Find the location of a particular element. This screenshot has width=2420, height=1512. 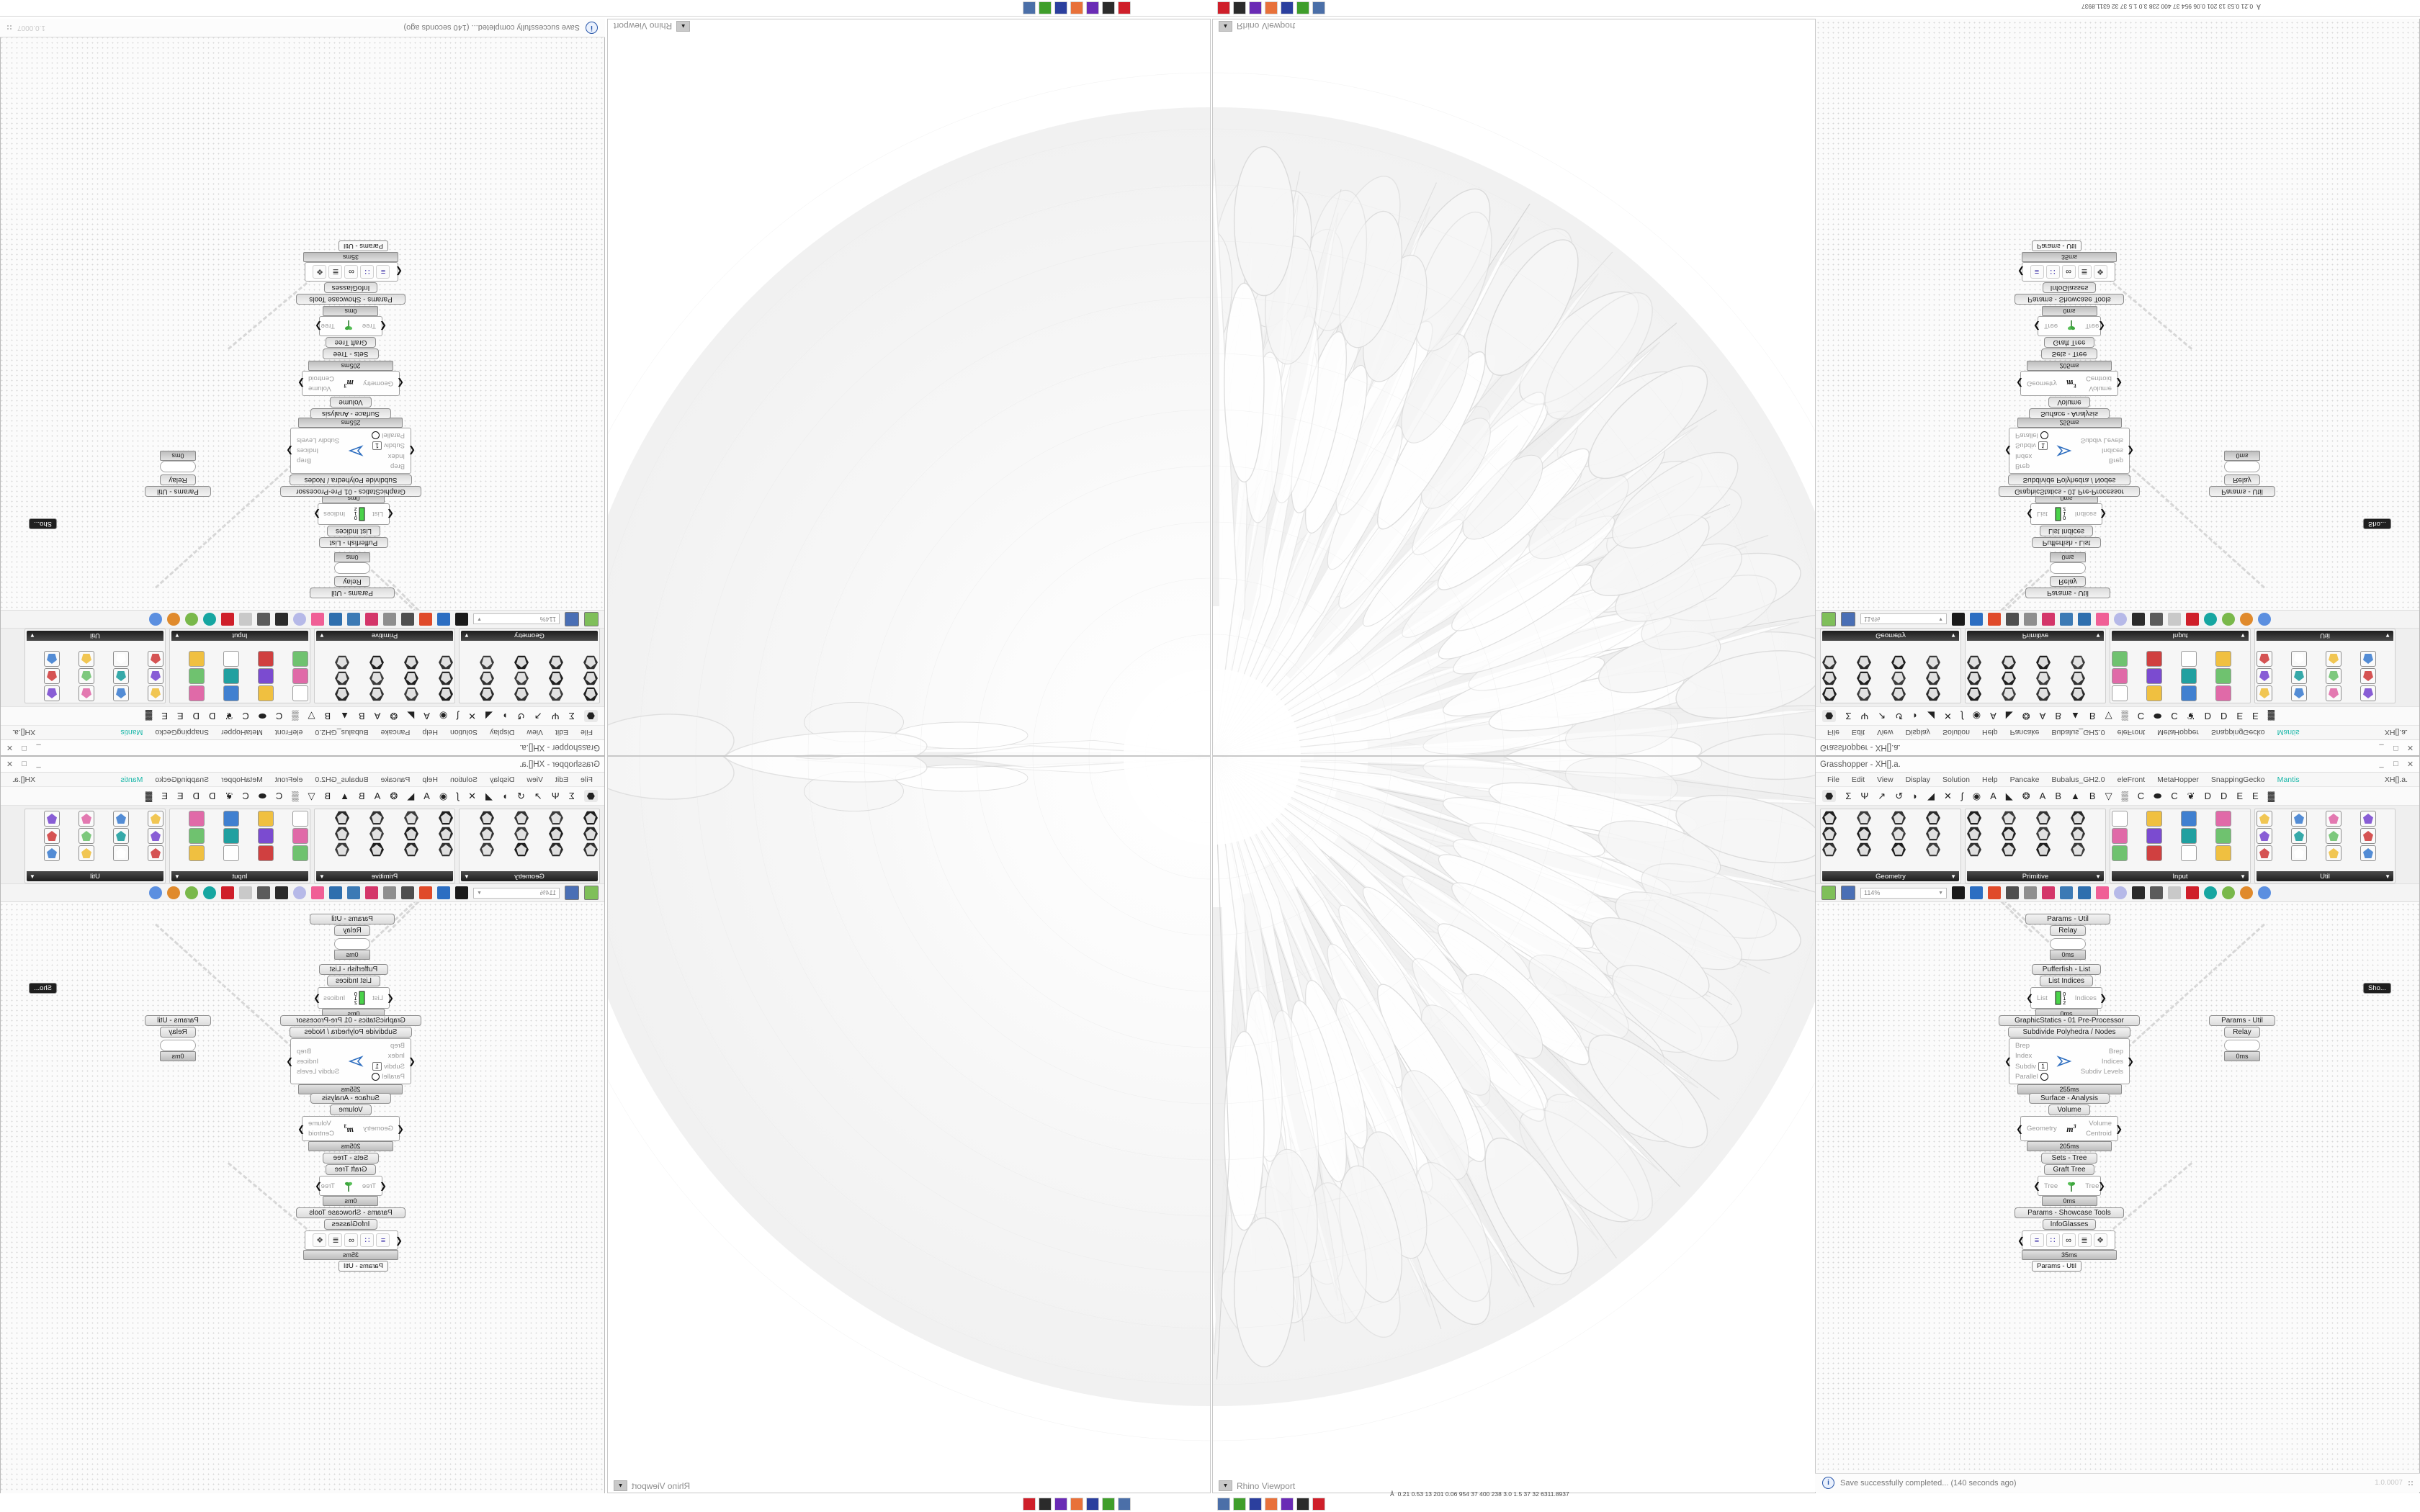

tab-addon-e2-icon: E is located at coordinates (2255, 796).